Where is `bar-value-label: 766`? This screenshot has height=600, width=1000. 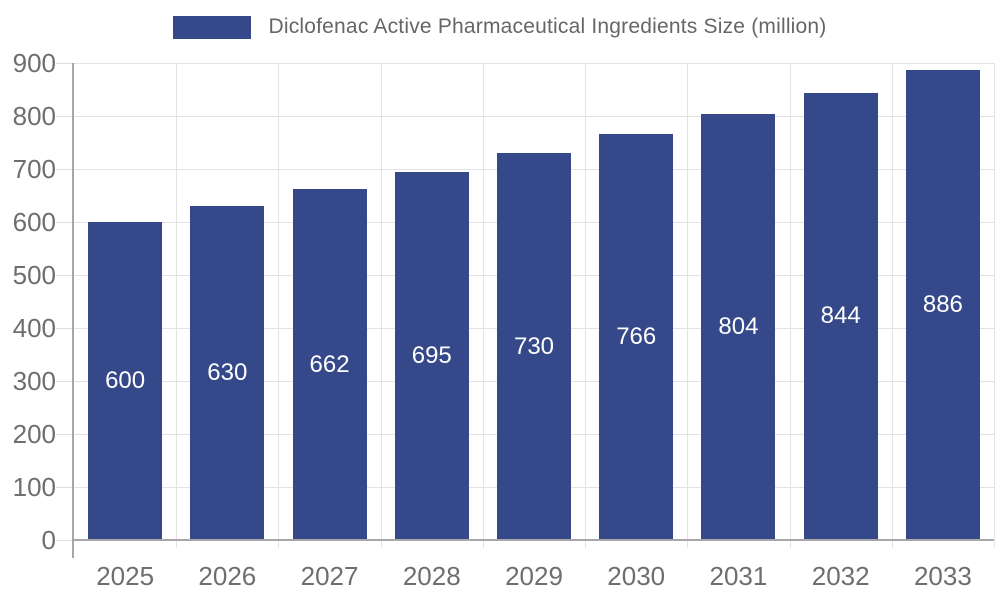
bar-value-label: 766 is located at coordinates (636, 336).